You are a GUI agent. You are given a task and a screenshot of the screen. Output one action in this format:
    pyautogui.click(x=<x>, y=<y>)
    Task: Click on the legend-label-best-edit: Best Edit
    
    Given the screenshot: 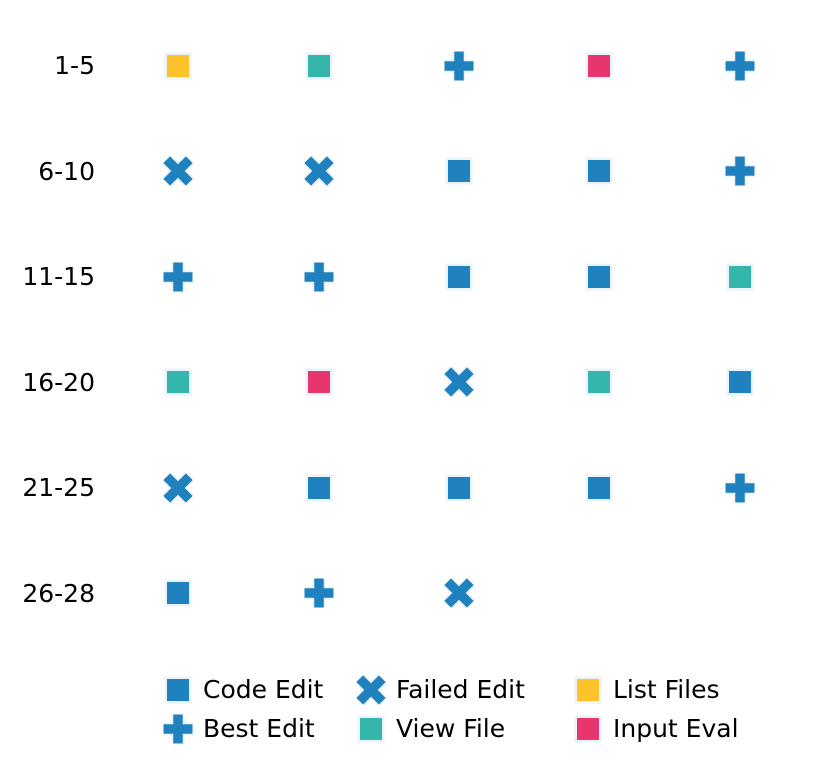 What is the action you would take?
    pyautogui.click(x=259, y=728)
    